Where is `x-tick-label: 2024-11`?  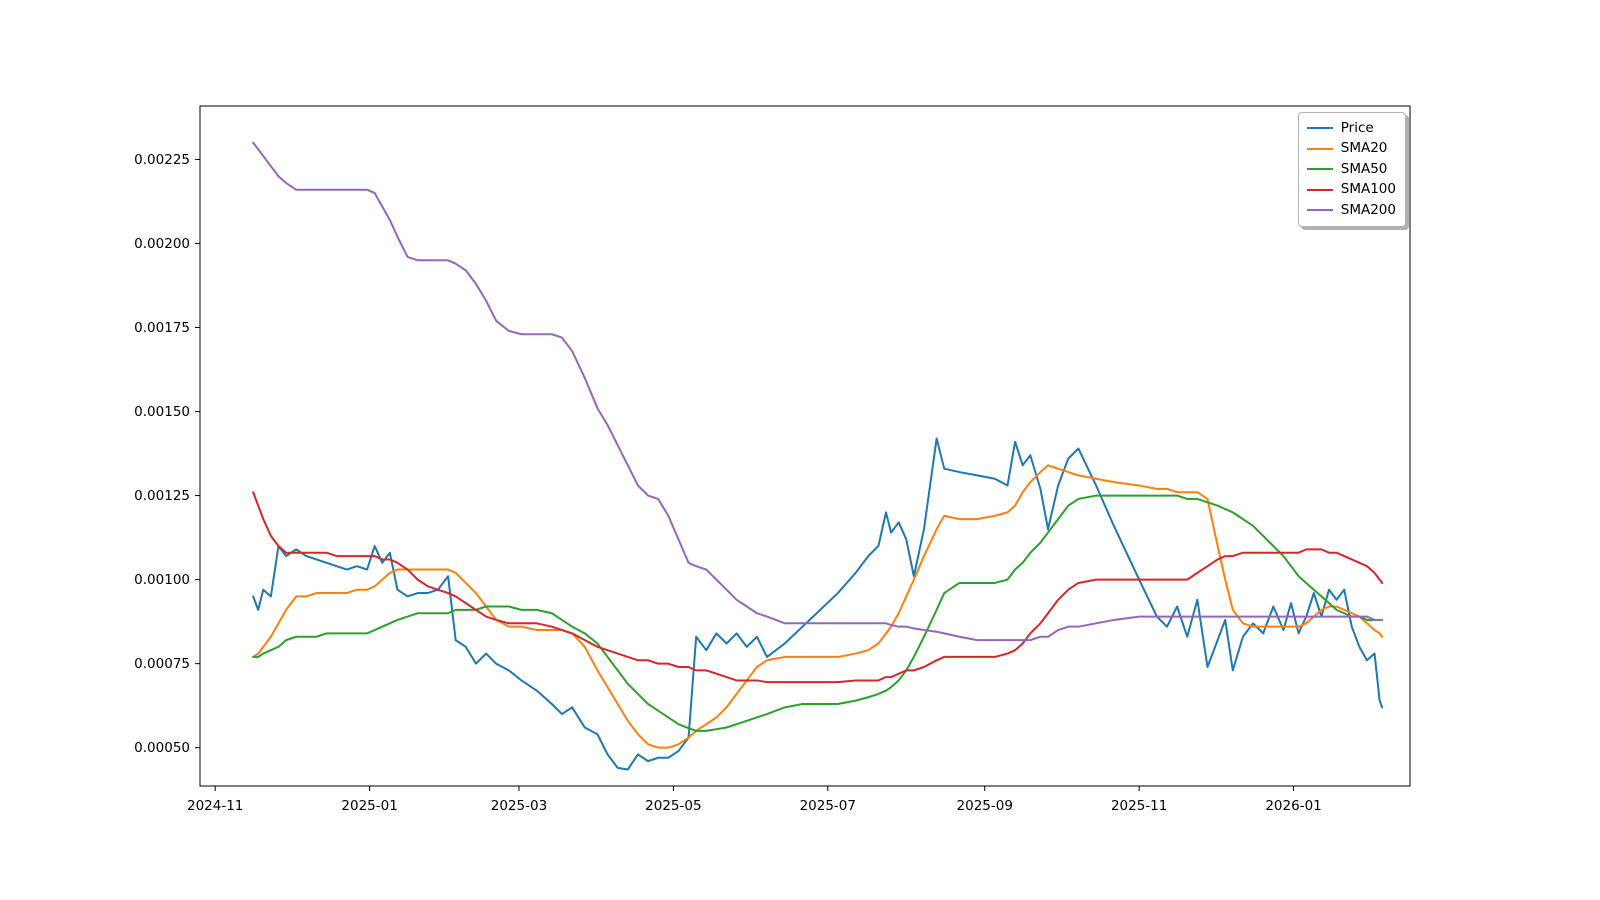
x-tick-label: 2024-11 is located at coordinates (215, 806).